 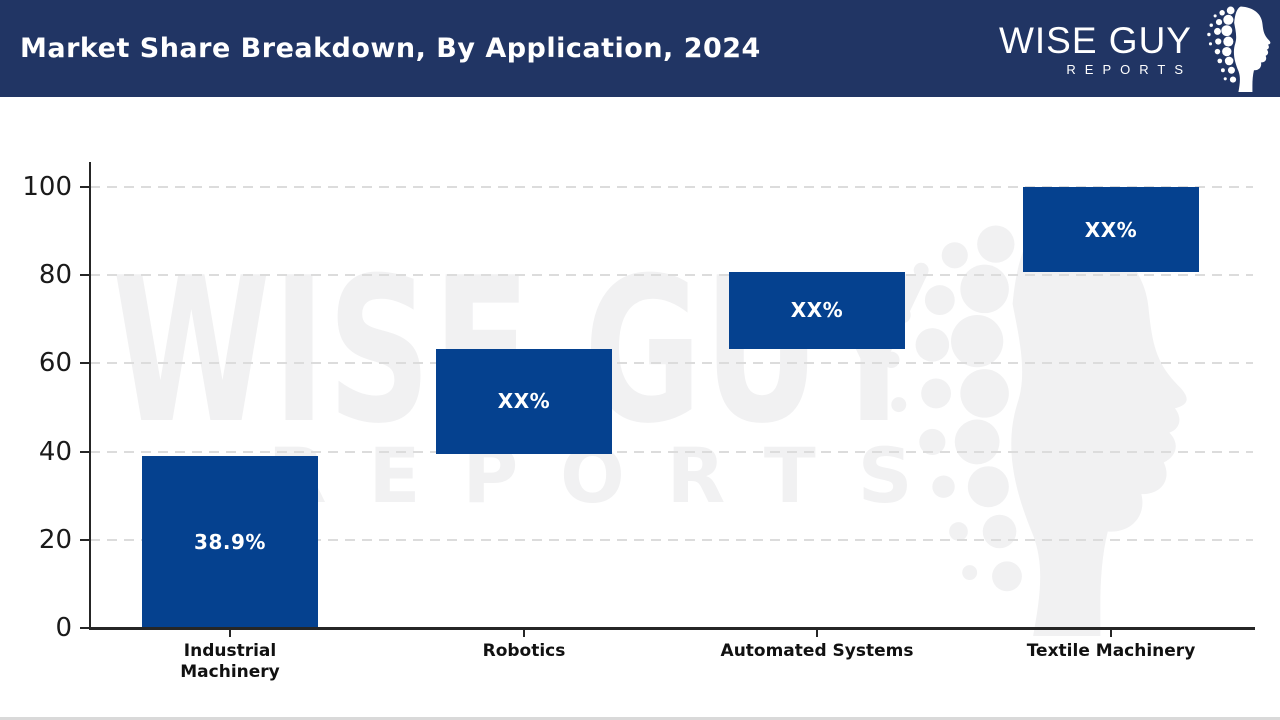 I want to click on bar-value-label-industrial-machinery: 38.9%, so click(x=230, y=541).